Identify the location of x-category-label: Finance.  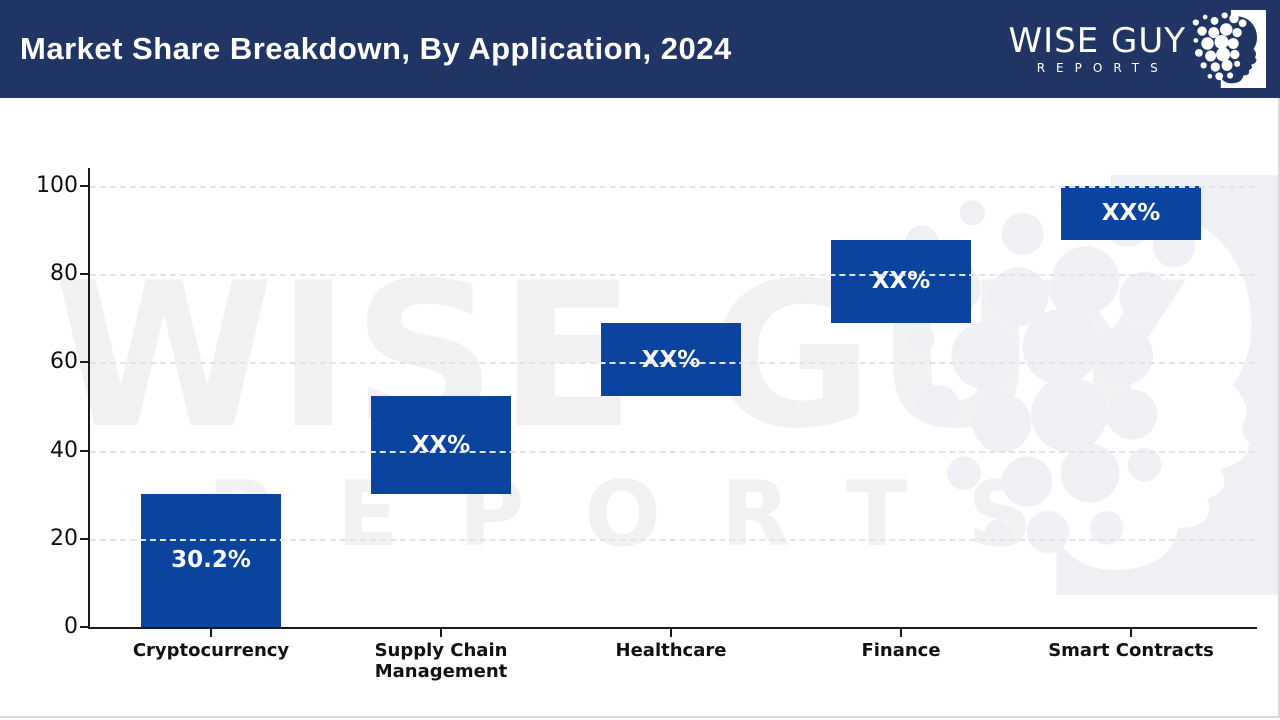
(901, 650).